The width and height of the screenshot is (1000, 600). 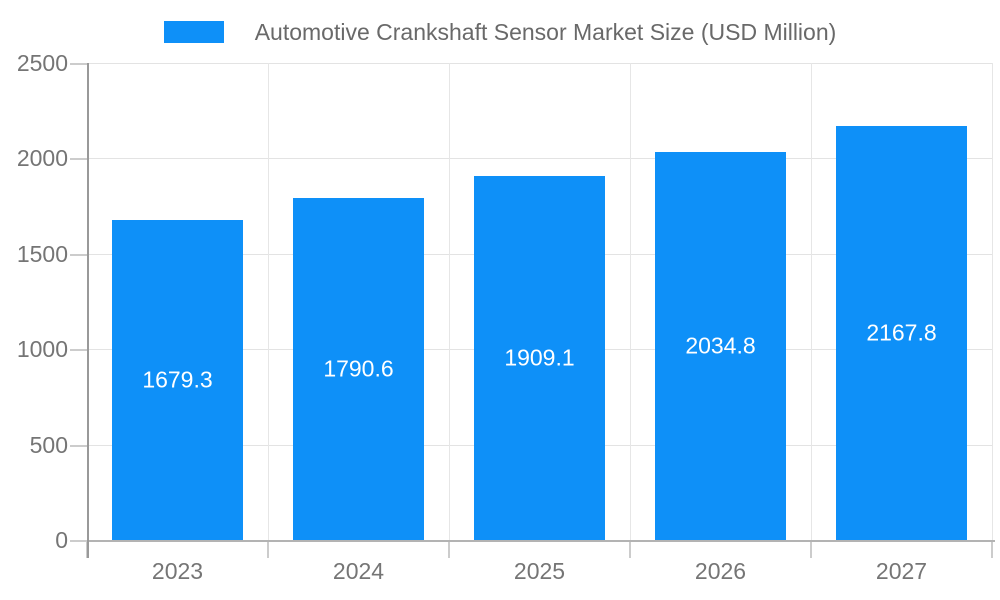 I want to click on x-axis-line, so click(x=541, y=541).